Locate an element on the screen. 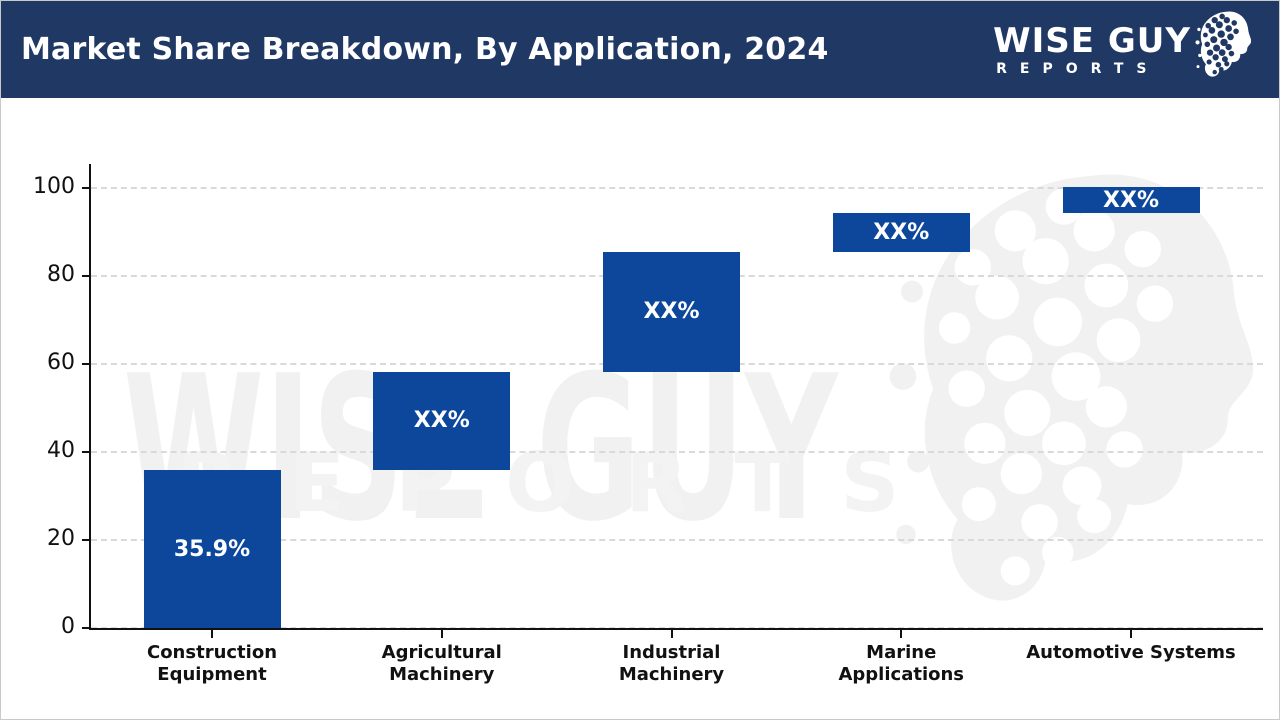 This screenshot has height=720, width=1280. bar: 35.9% is located at coordinates (212, 549).